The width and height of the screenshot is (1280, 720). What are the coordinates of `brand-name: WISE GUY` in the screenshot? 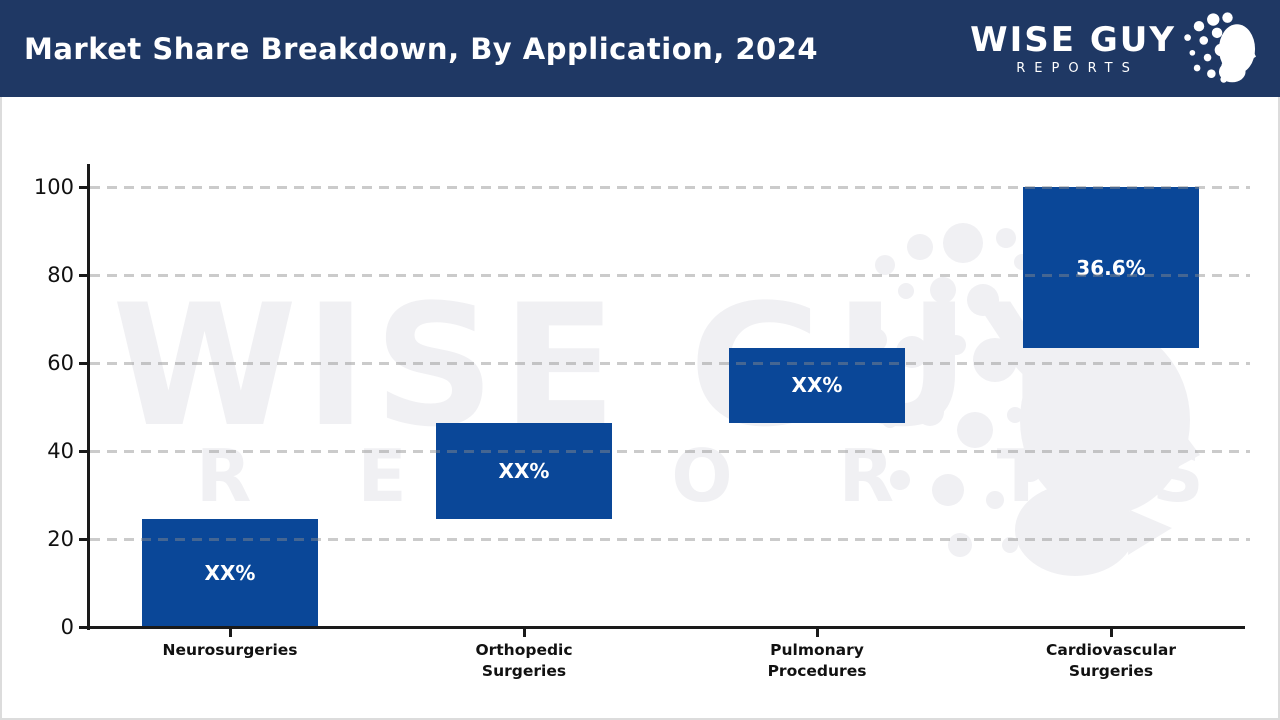 It's located at (1073, 39).